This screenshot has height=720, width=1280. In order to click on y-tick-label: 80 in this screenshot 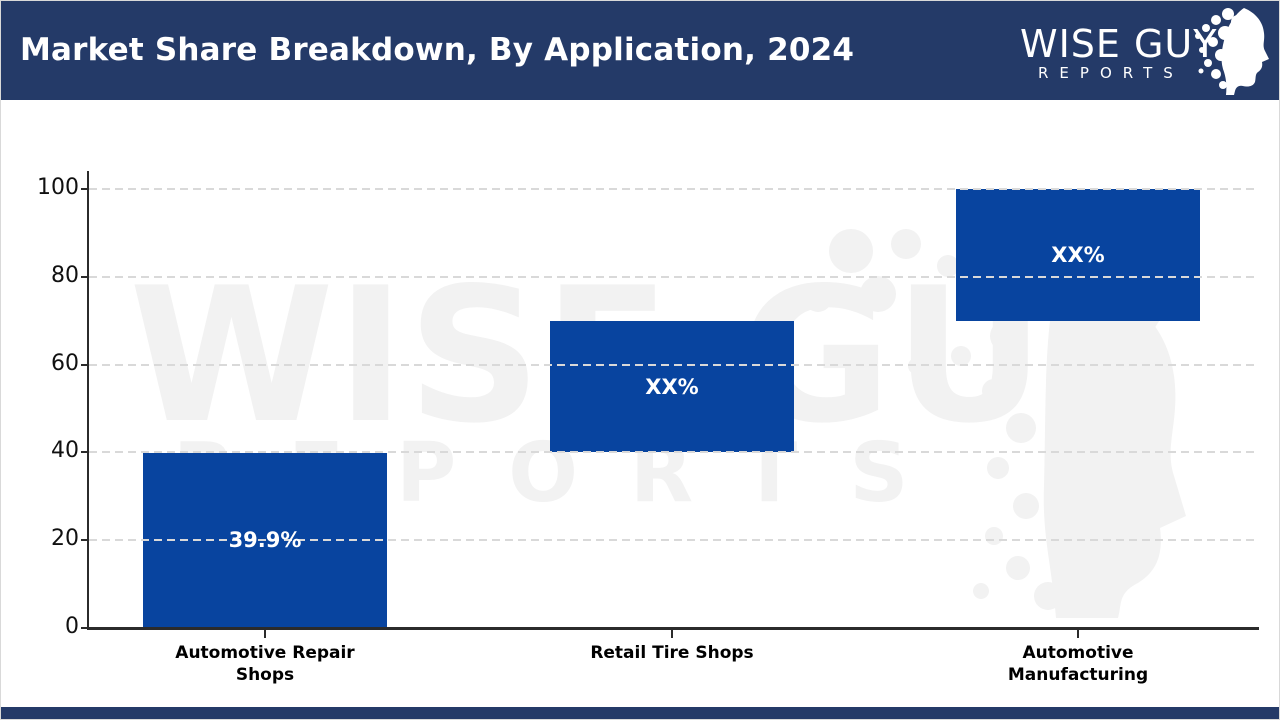, I will do `click(65, 275)`.